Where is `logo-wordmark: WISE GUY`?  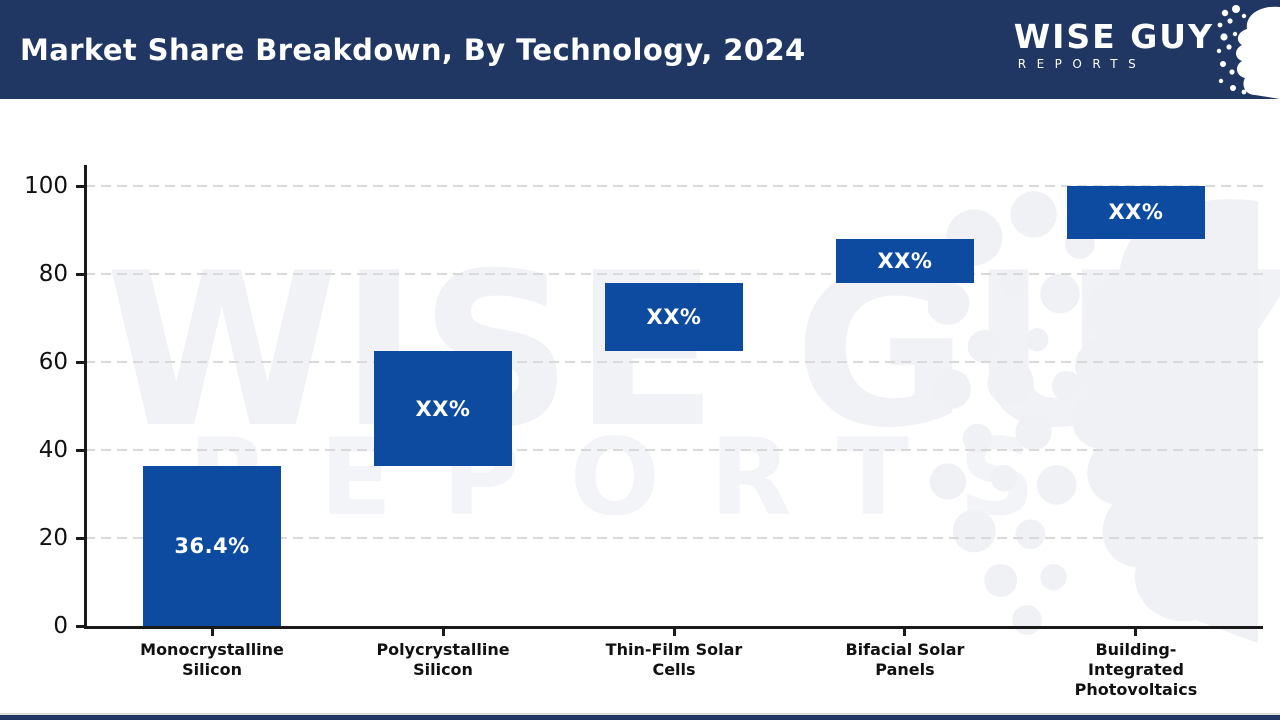
logo-wordmark: WISE GUY is located at coordinates (1113, 36).